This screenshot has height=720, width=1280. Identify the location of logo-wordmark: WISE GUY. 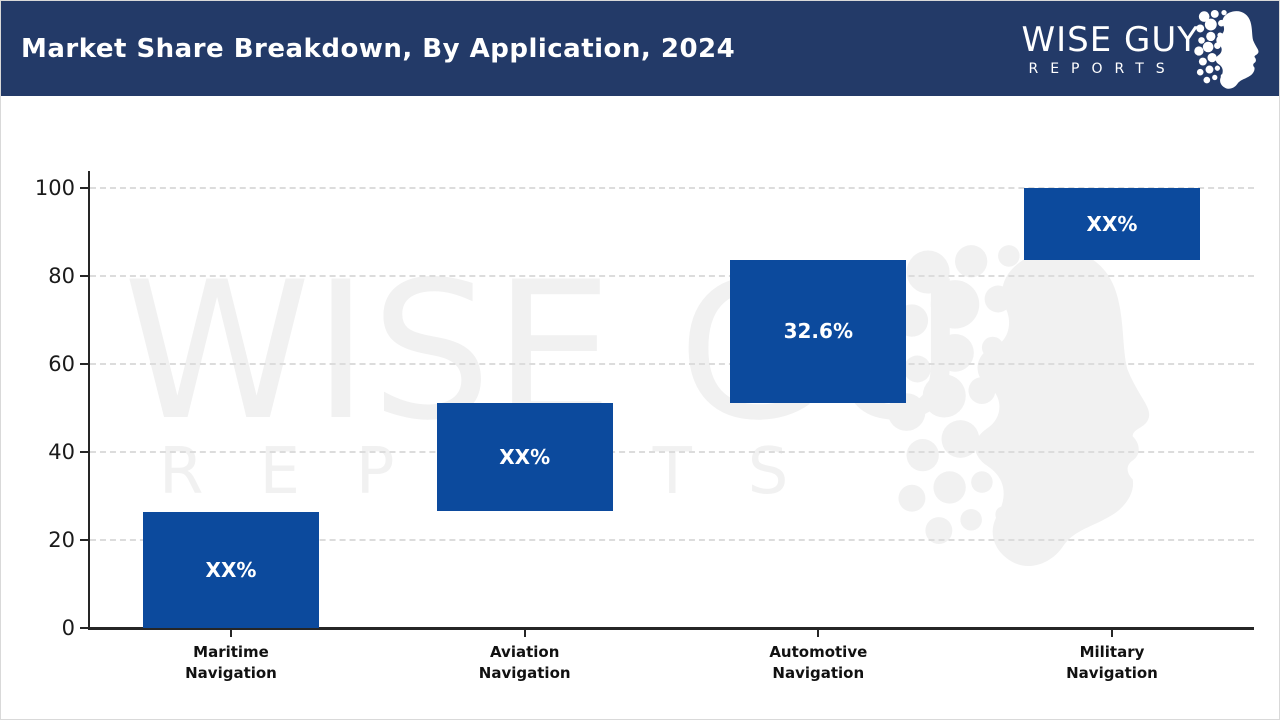
(1110, 39).